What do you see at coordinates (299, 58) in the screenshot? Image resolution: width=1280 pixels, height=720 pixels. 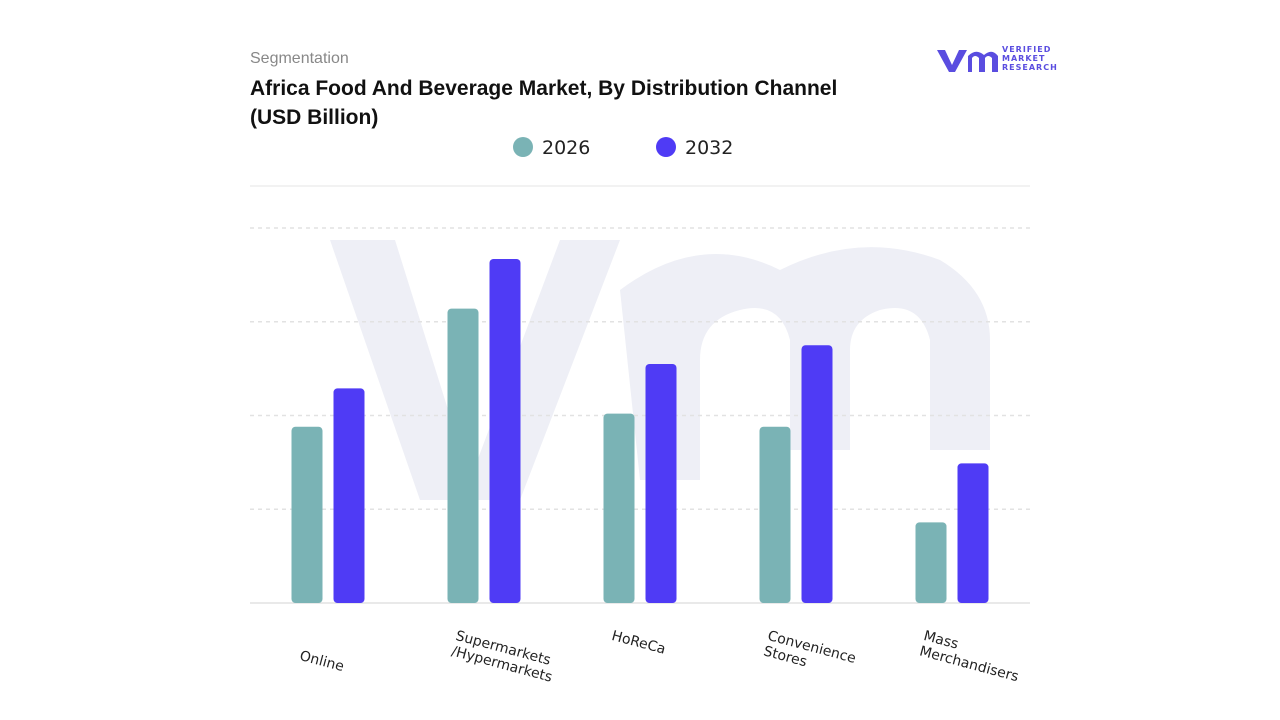 I see `subtitle: Segmentation` at bounding box center [299, 58].